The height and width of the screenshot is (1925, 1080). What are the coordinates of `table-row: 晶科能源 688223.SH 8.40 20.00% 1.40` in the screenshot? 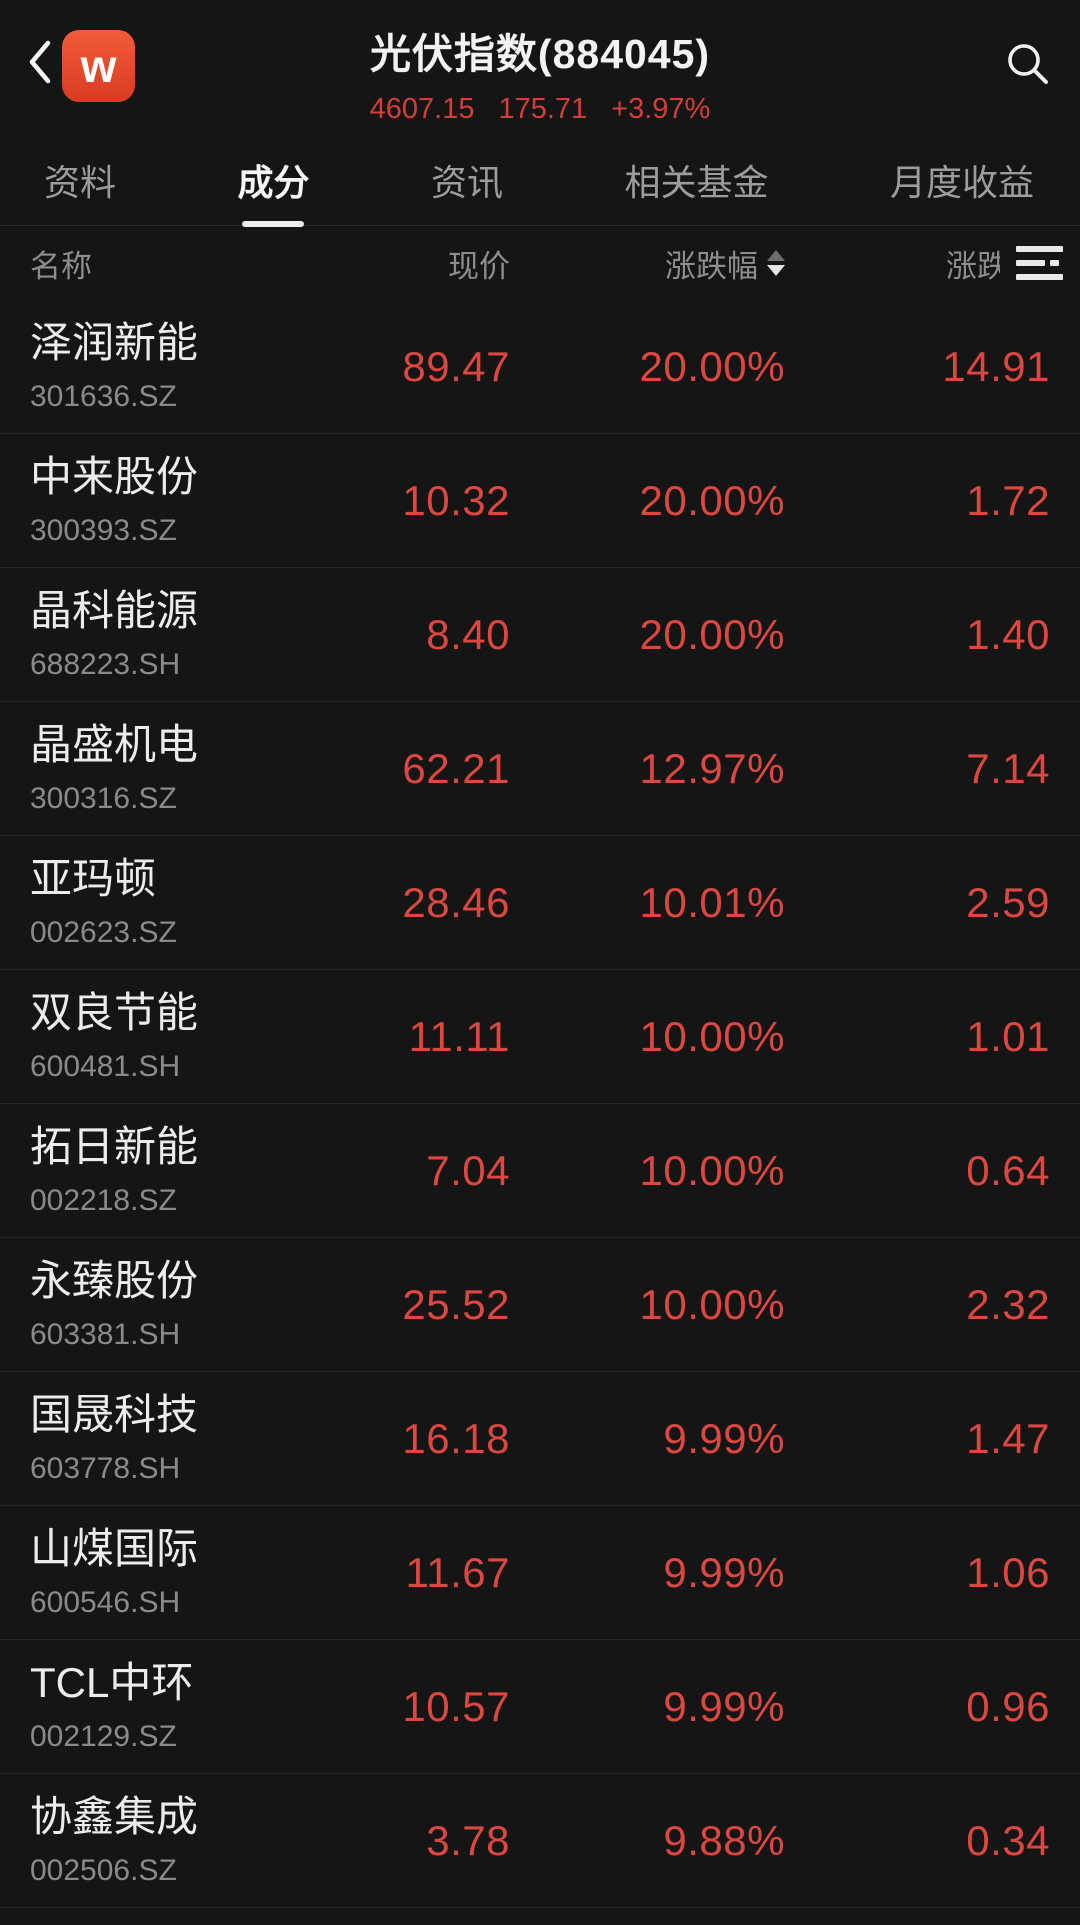 It's located at (540, 635).